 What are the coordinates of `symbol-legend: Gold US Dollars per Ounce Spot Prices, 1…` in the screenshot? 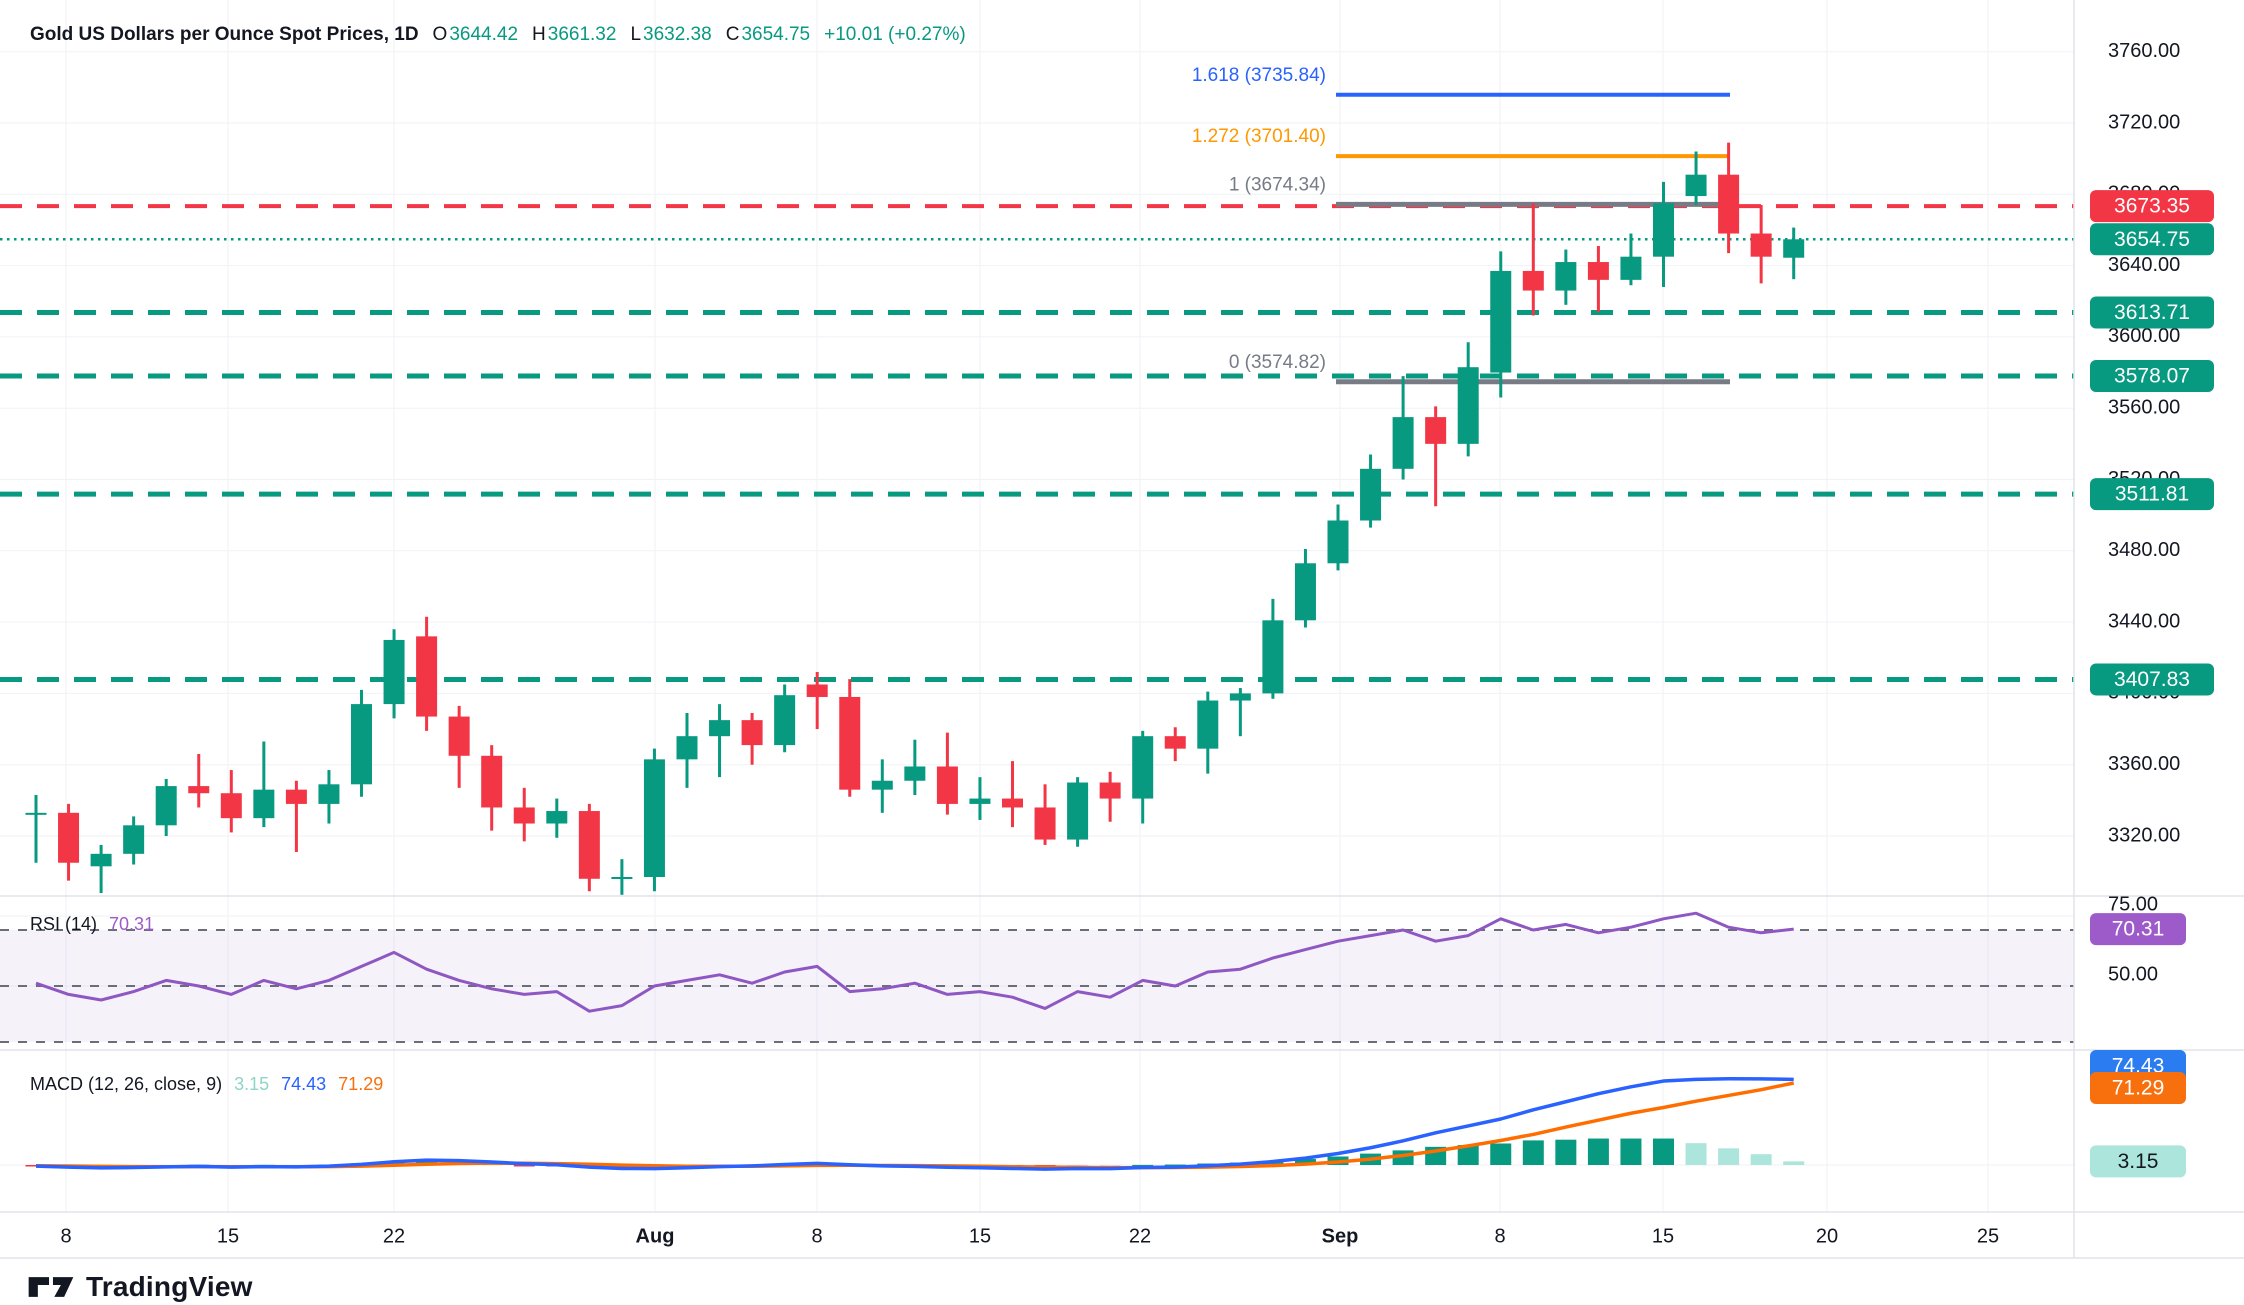 It's located at (498, 35).